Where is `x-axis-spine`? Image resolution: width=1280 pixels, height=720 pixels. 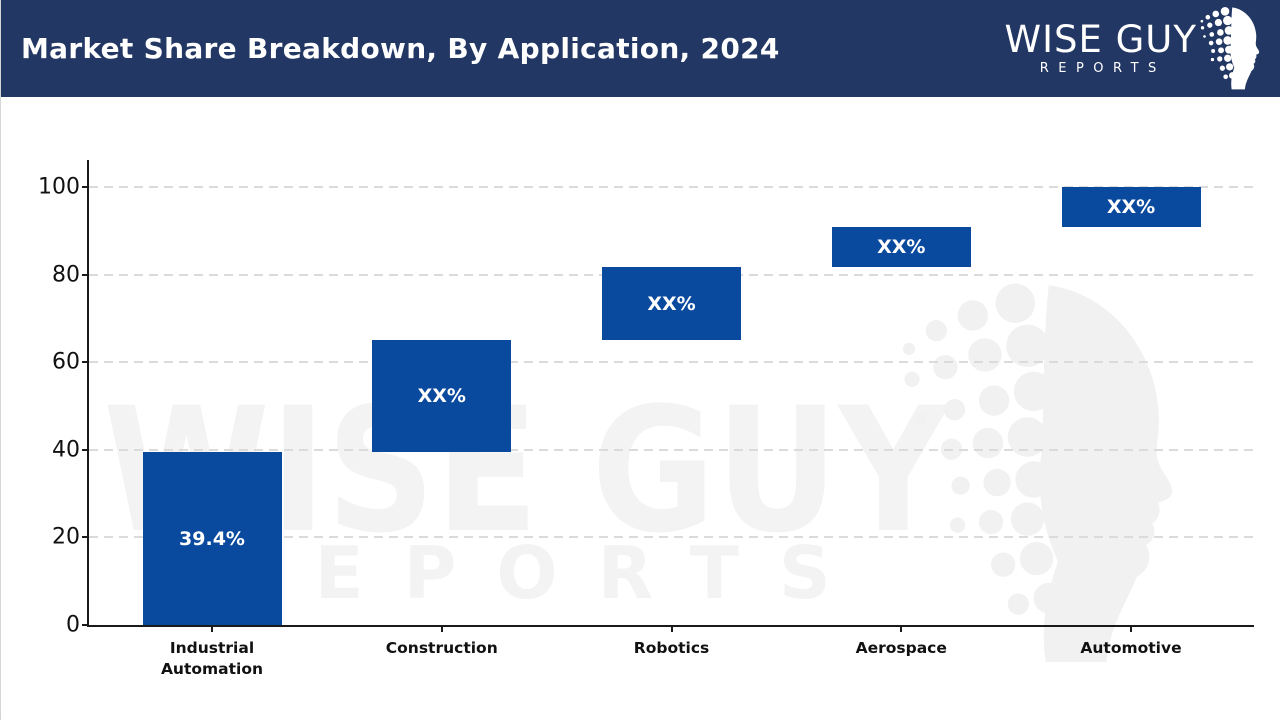 x-axis-spine is located at coordinates (670, 626).